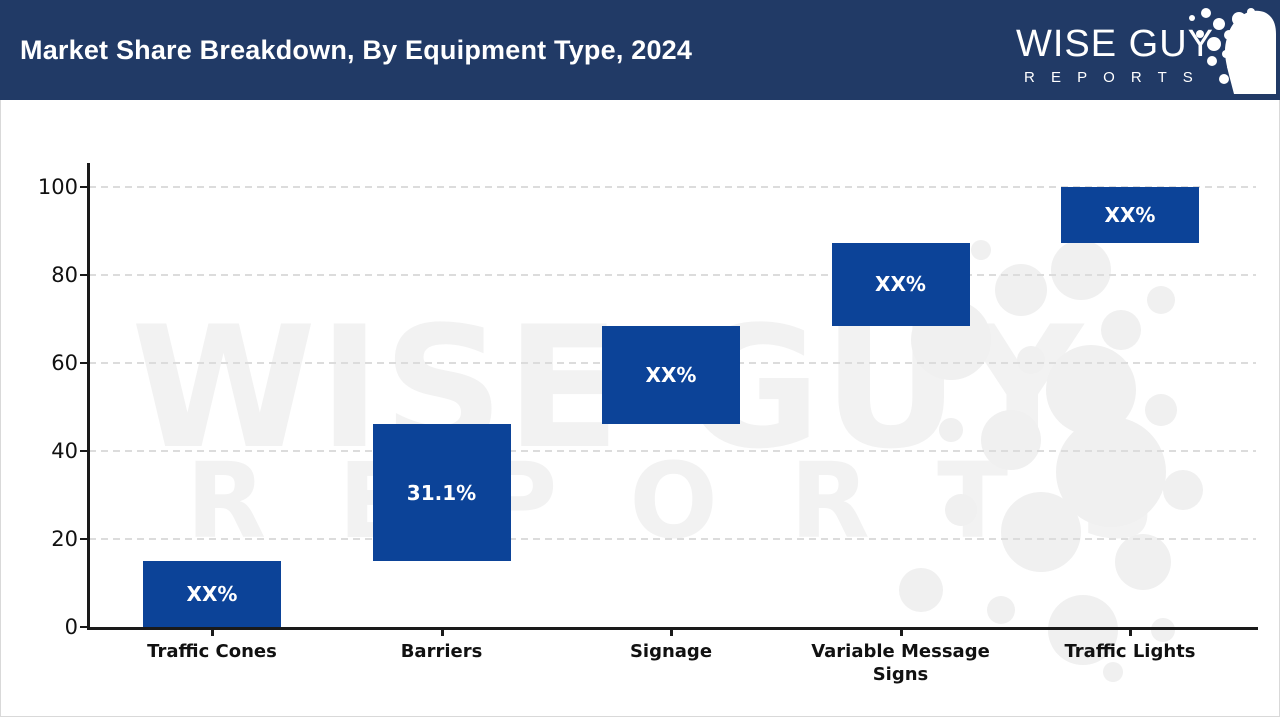  I want to click on y-axis-tick-label: 60, so click(64, 363).